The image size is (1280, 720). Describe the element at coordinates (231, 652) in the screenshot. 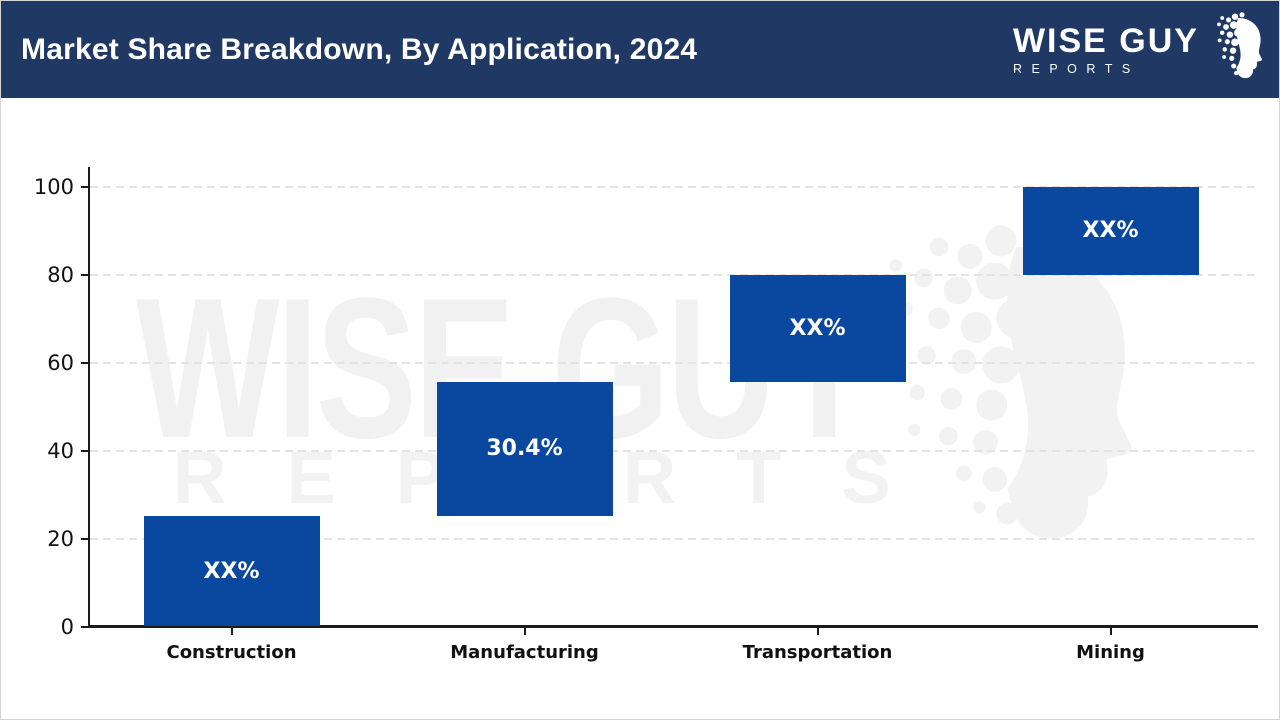

I see `x-category-label: Construction` at that location.